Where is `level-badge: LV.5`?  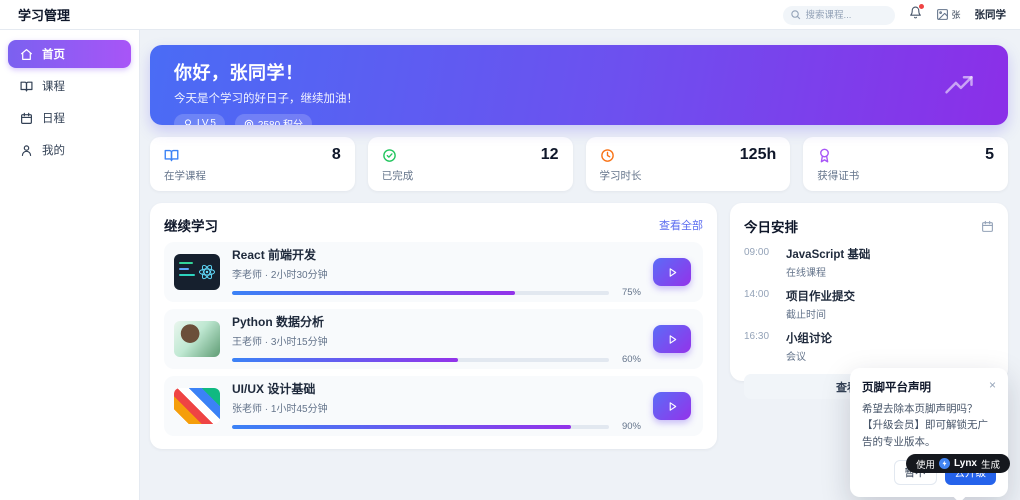
level-badge: LV.5 is located at coordinates (199, 119).